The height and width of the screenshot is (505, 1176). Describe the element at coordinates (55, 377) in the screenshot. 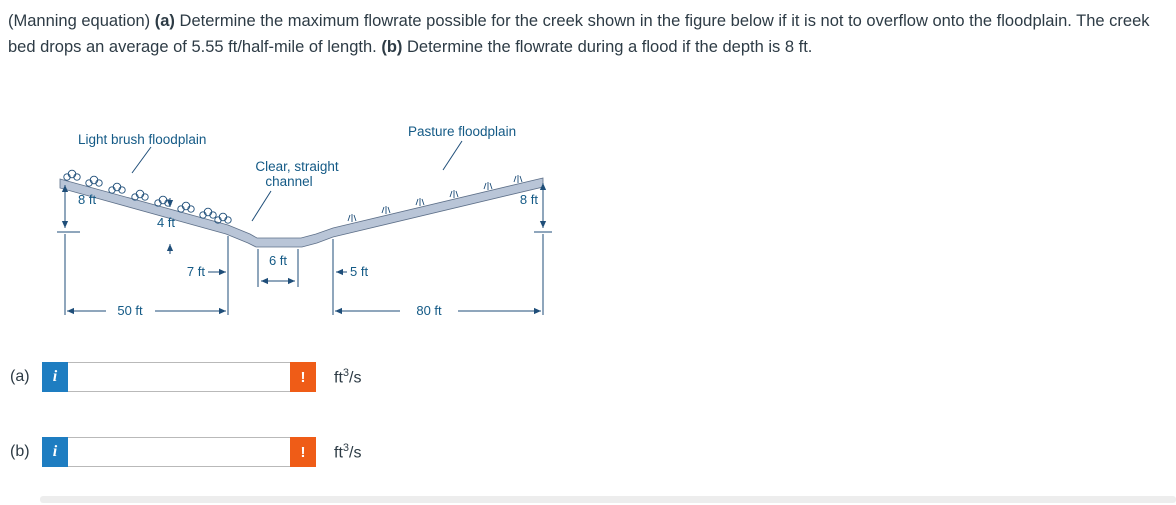

I see `answer-a-info-button: i` at that location.